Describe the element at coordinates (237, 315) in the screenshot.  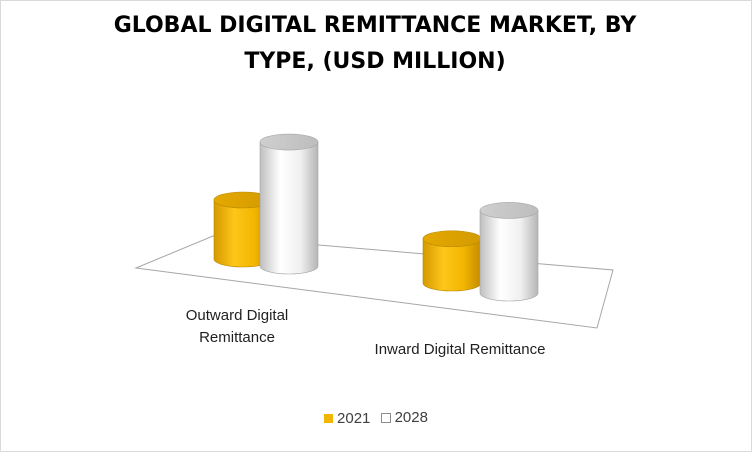
I see `category-label-line: Outward Digital` at that location.